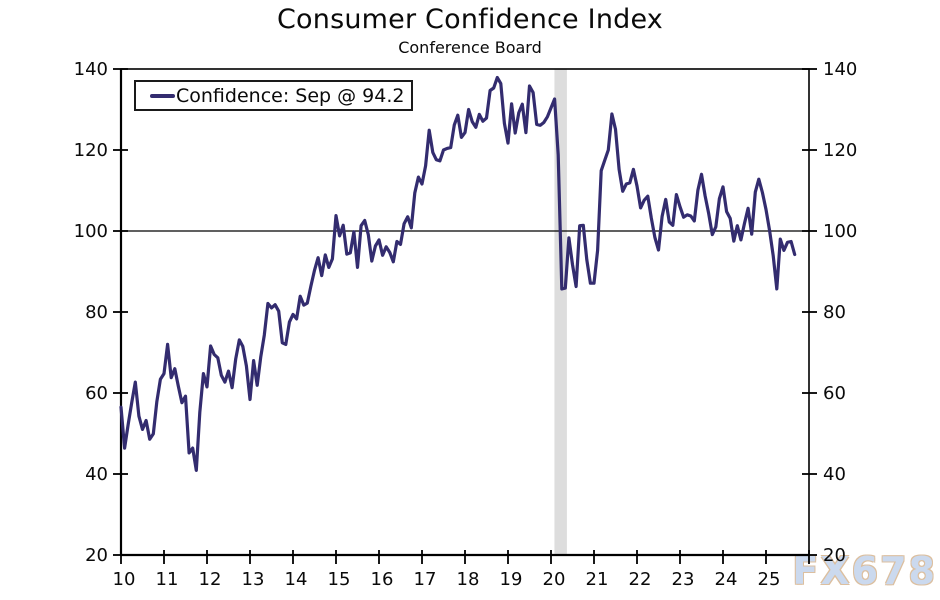 This screenshot has height=600, width=940. I want to click on y-axis-label-left: 60, so click(96, 393).